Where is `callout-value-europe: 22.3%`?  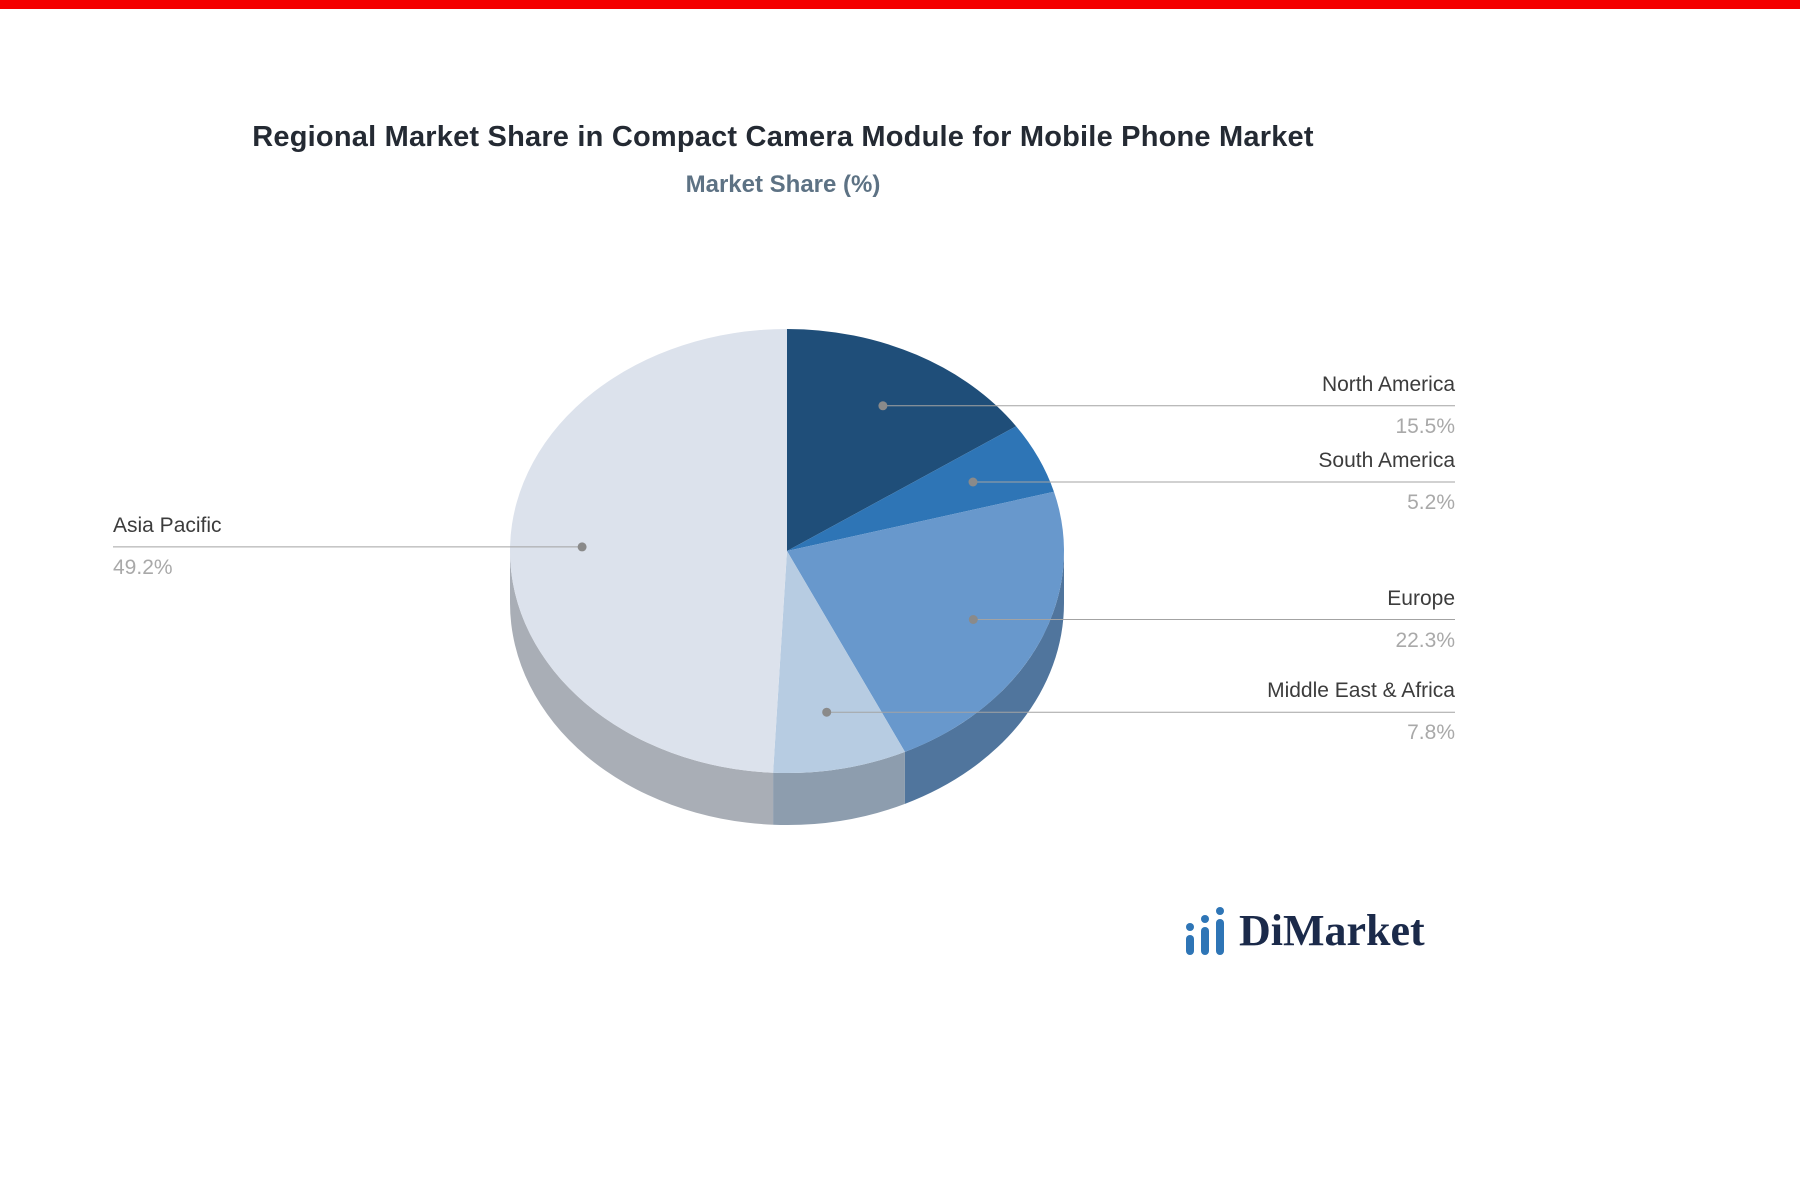
callout-value-europe: 22.3% is located at coordinates (1425, 640).